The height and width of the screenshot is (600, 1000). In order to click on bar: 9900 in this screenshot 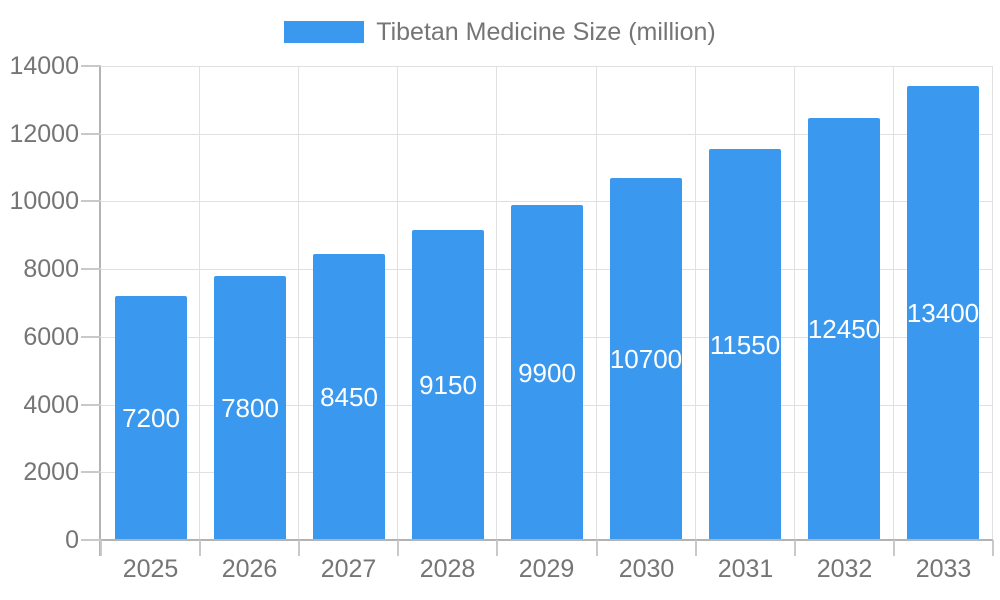, I will do `click(547, 372)`.